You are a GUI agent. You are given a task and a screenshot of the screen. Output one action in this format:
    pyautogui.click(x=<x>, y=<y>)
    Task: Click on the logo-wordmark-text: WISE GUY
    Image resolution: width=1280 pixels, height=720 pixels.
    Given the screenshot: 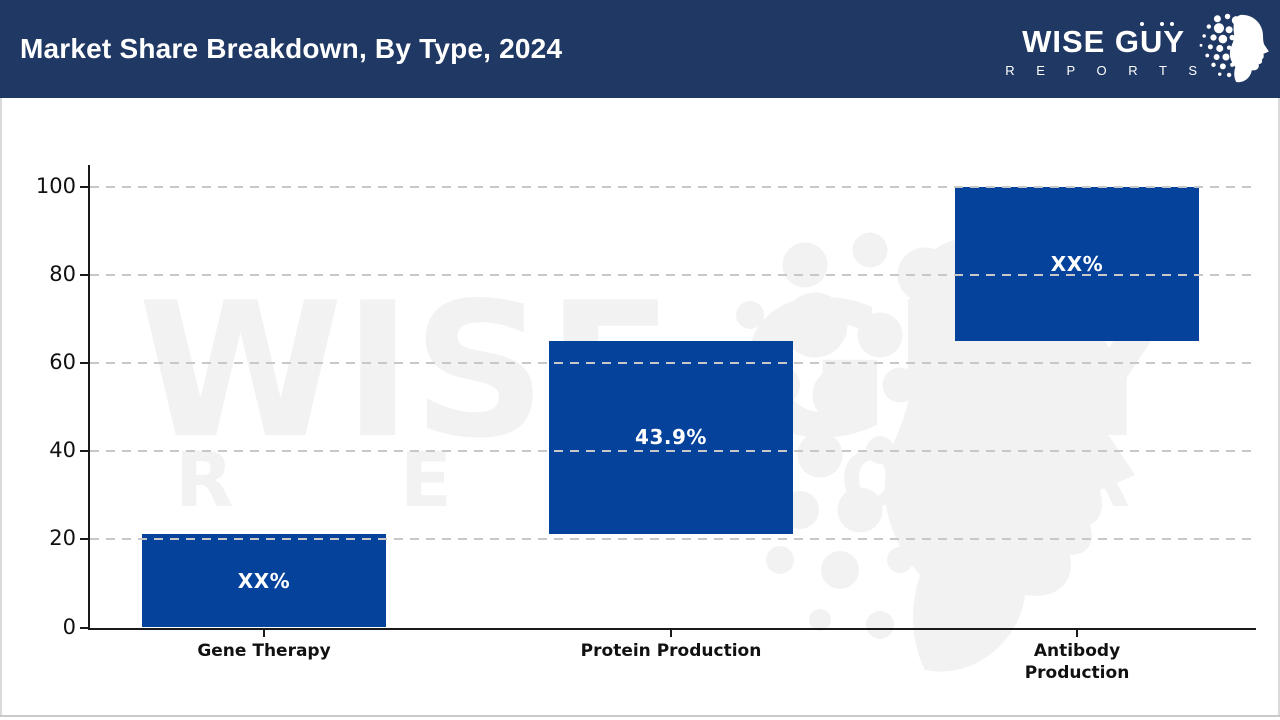 What is the action you would take?
    pyautogui.click(x=1104, y=41)
    